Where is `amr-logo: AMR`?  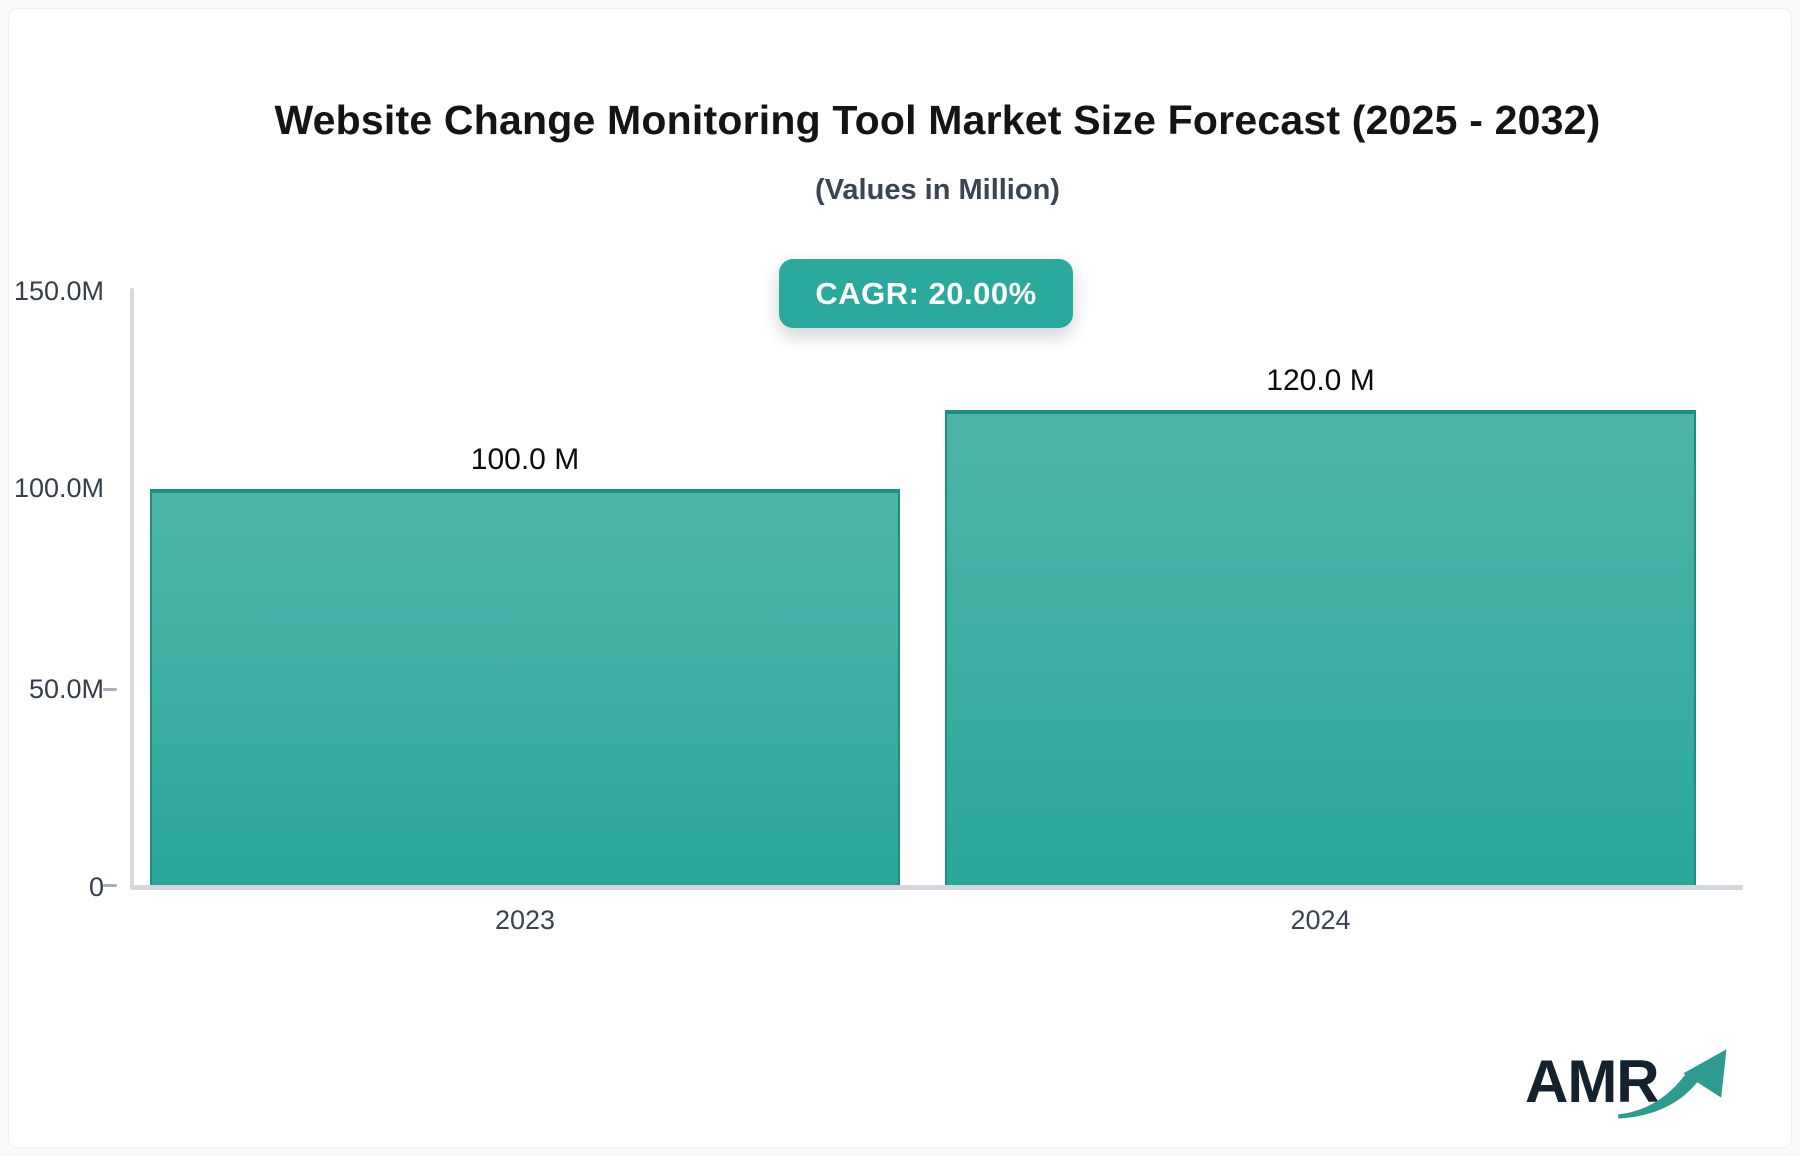 amr-logo: AMR is located at coordinates (1635, 1083).